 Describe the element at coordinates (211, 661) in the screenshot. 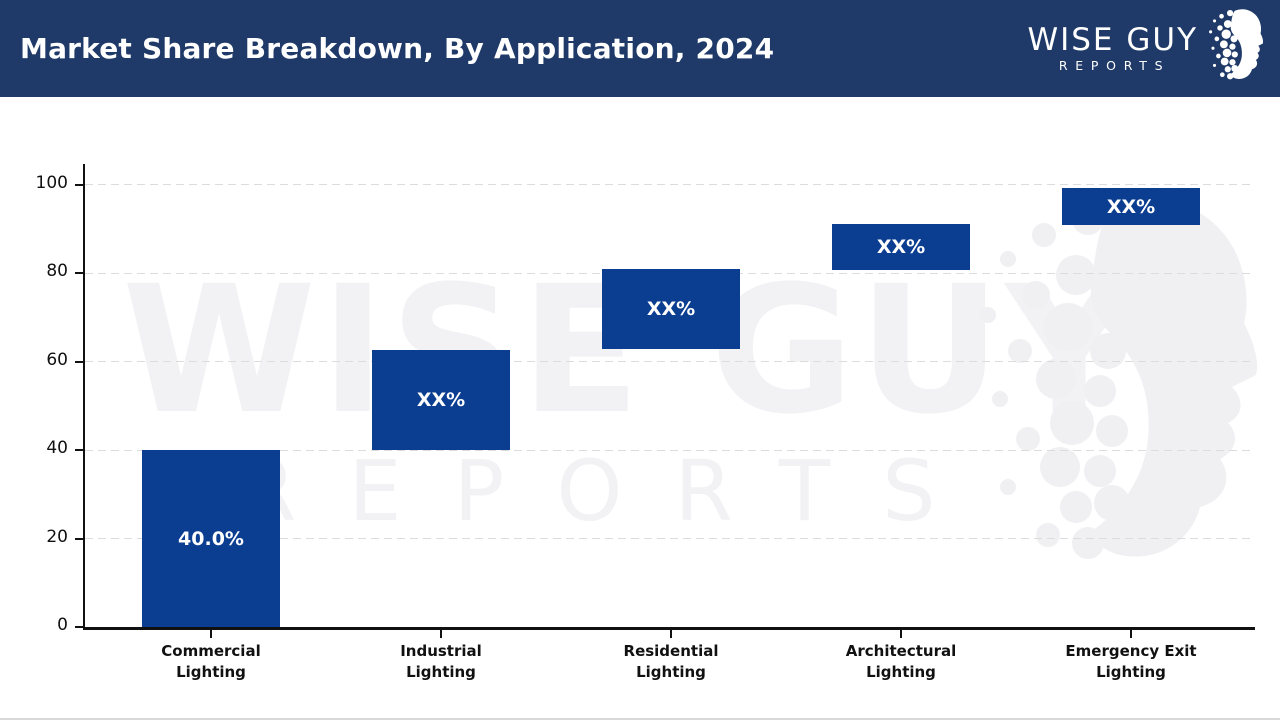

I see `x-category-label: Commercial Lighting` at that location.